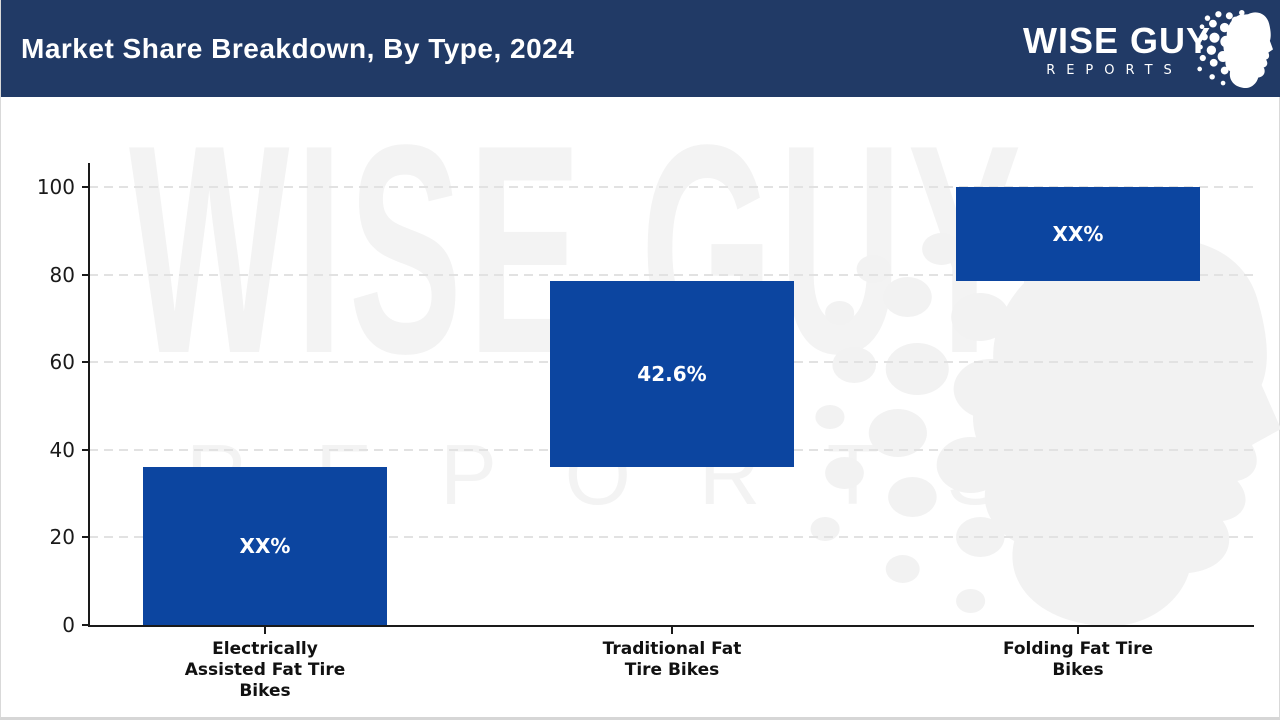 This screenshot has width=1280, height=720. Describe the element at coordinates (62, 537) in the screenshot. I see `y-tick-label: 20` at that location.